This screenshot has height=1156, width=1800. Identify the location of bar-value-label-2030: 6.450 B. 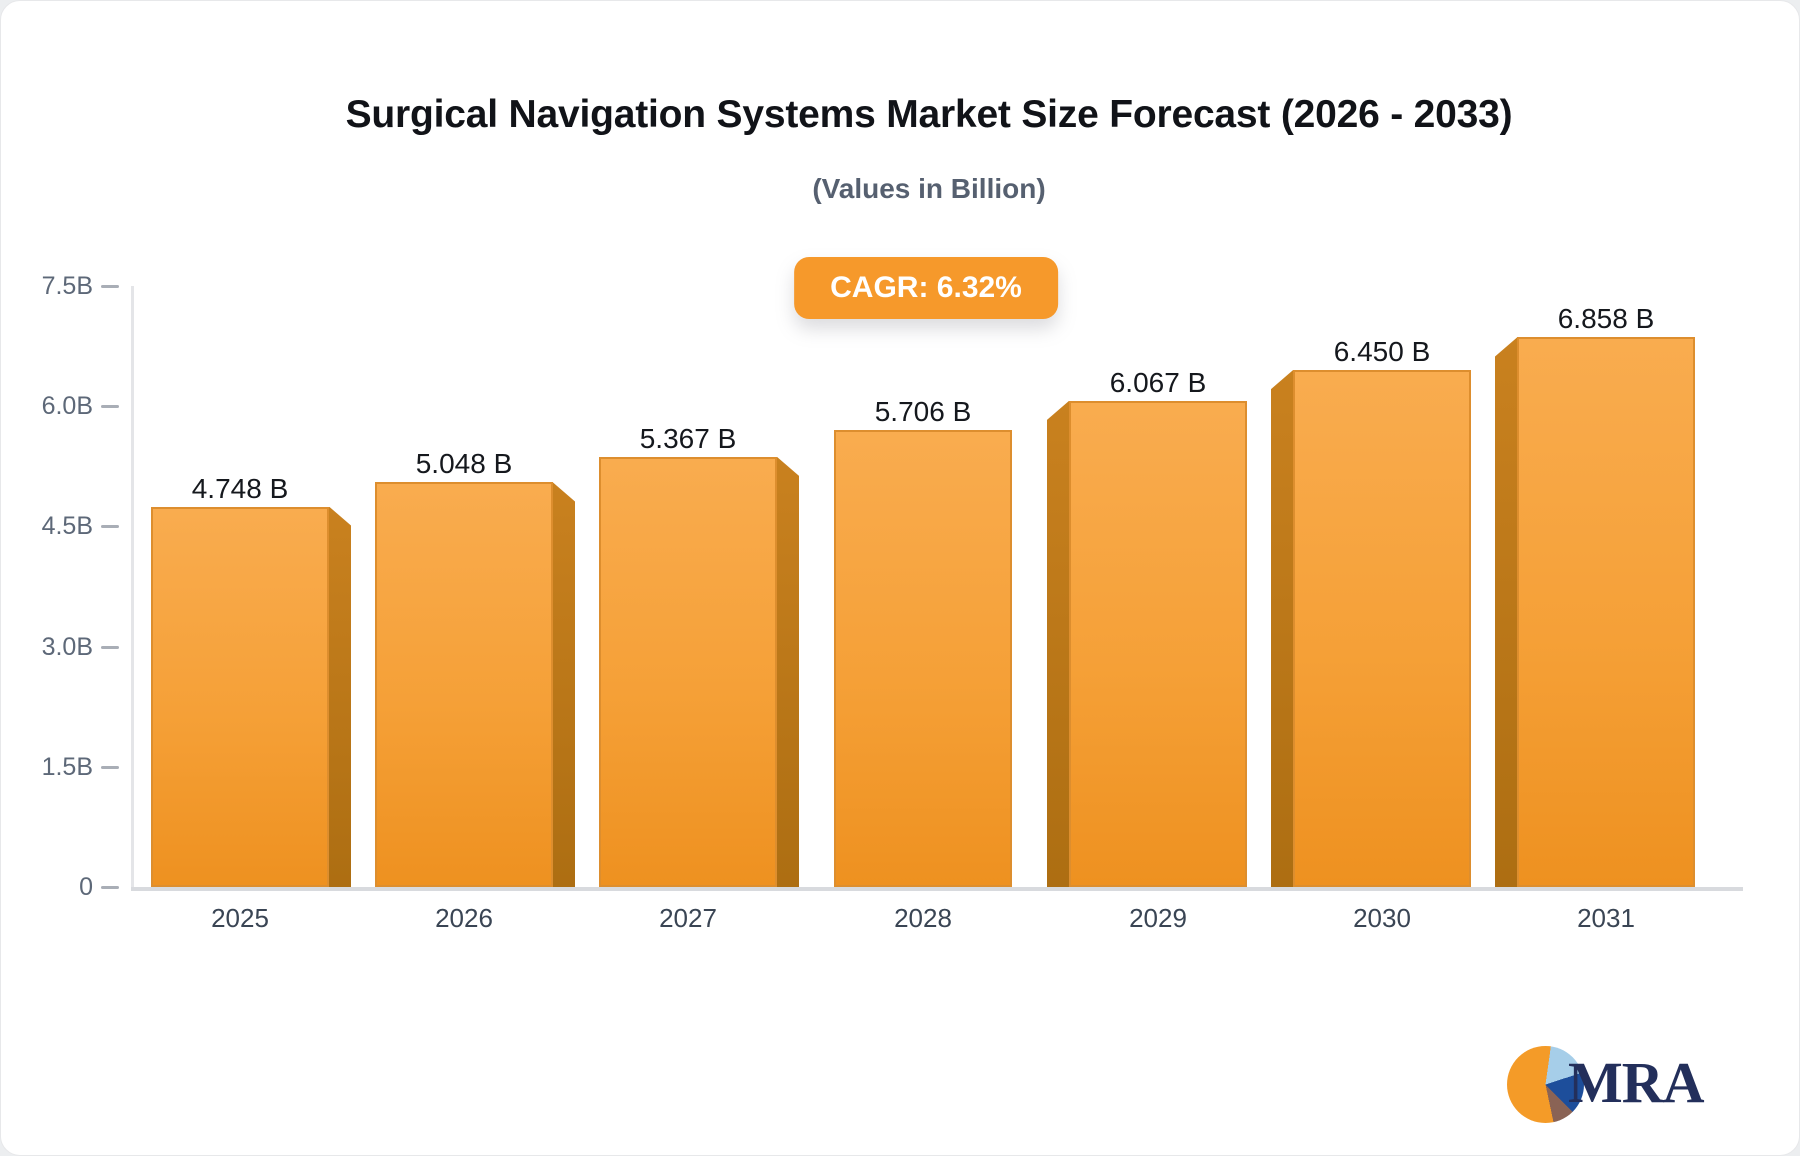
(1382, 352).